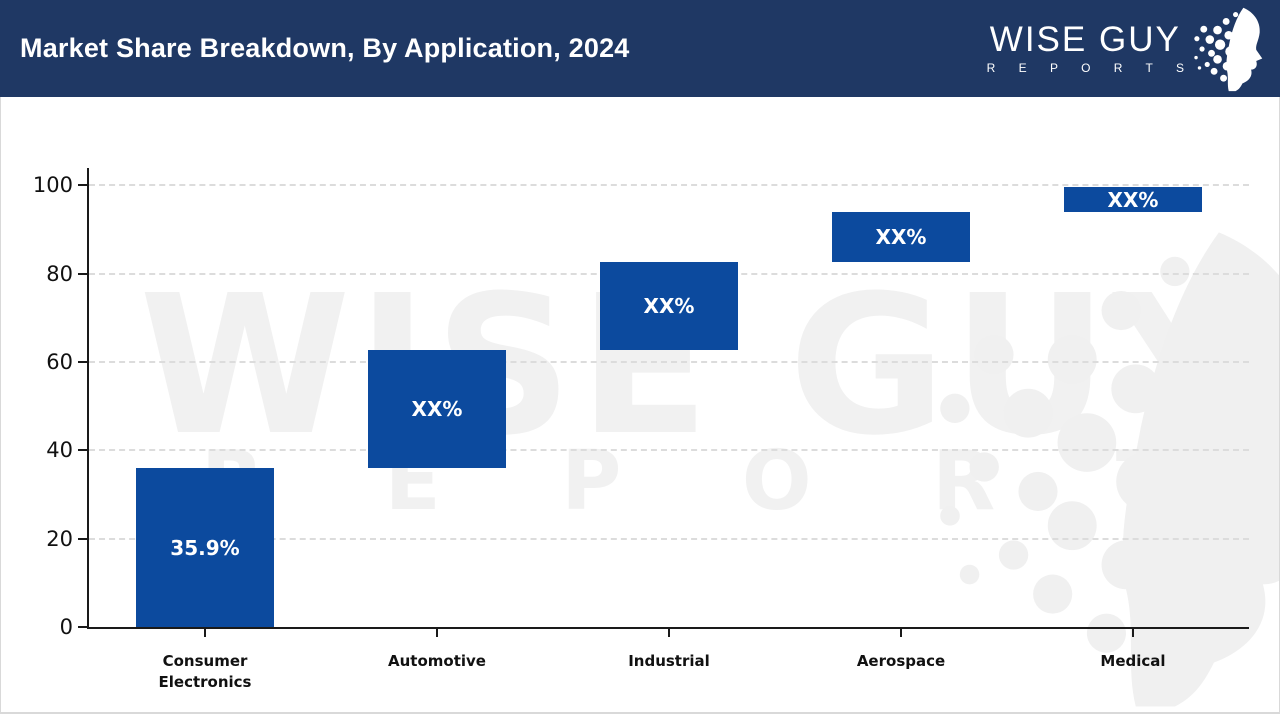 Image resolution: width=1280 pixels, height=720 pixels. Describe the element at coordinates (1133, 661) in the screenshot. I see `category-label-5: Medical` at that location.